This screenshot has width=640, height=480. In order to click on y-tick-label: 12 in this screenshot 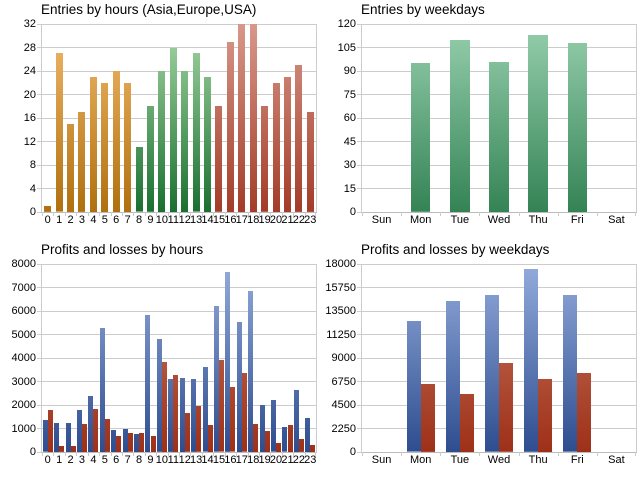, I will do `click(29, 141)`.